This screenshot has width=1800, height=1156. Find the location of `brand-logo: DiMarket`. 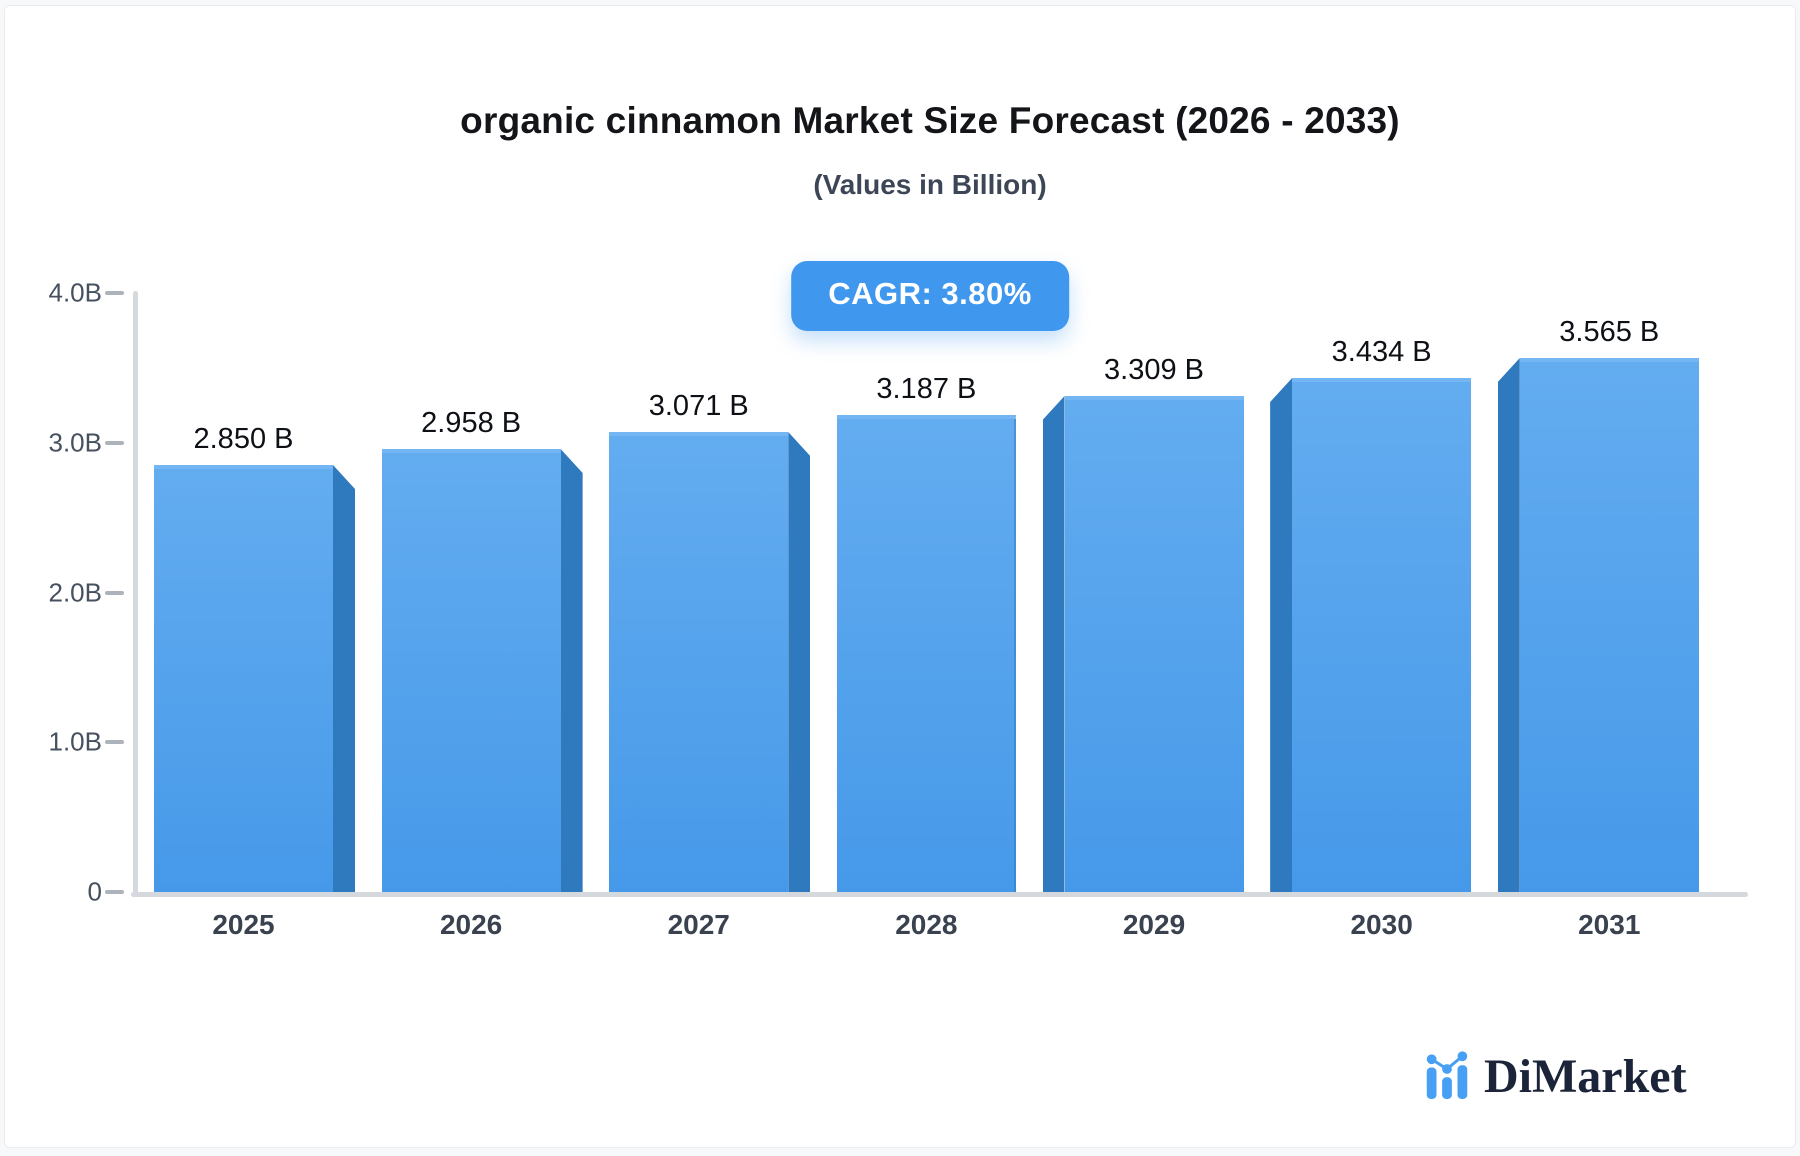

brand-logo: DiMarket is located at coordinates (1555, 1074).